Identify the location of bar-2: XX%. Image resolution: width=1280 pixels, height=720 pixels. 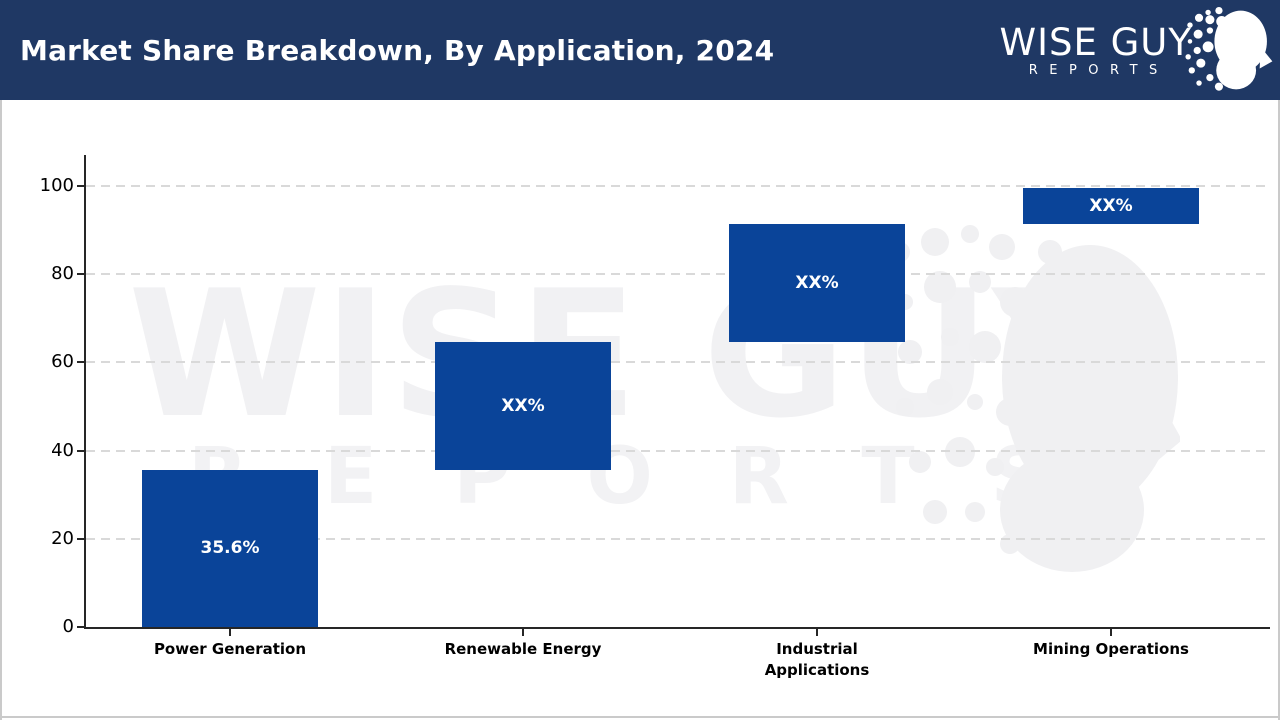
(817, 283).